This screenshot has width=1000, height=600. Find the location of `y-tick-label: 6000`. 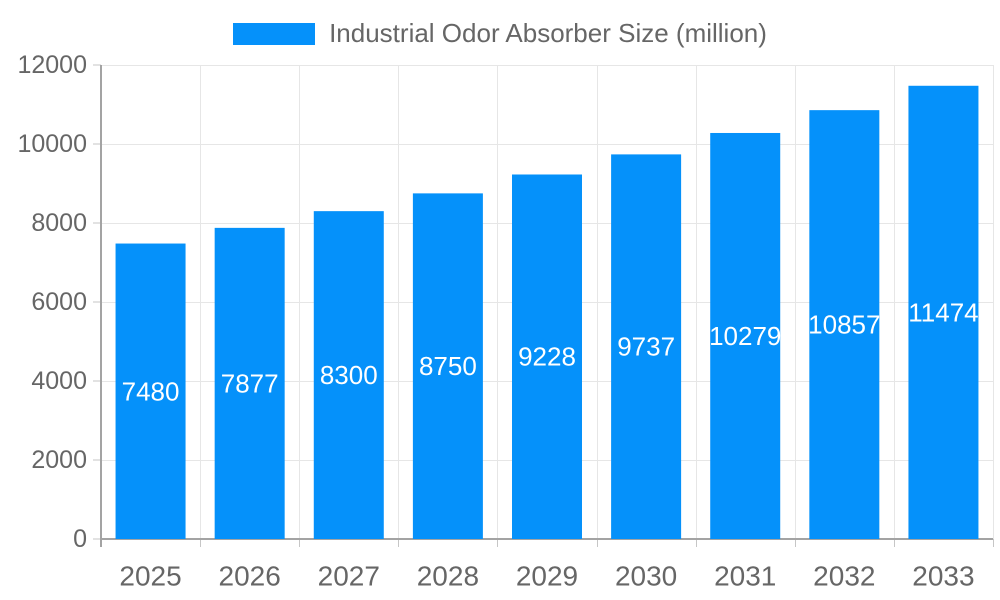

y-tick-label: 6000 is located at coordinates (59, 302).